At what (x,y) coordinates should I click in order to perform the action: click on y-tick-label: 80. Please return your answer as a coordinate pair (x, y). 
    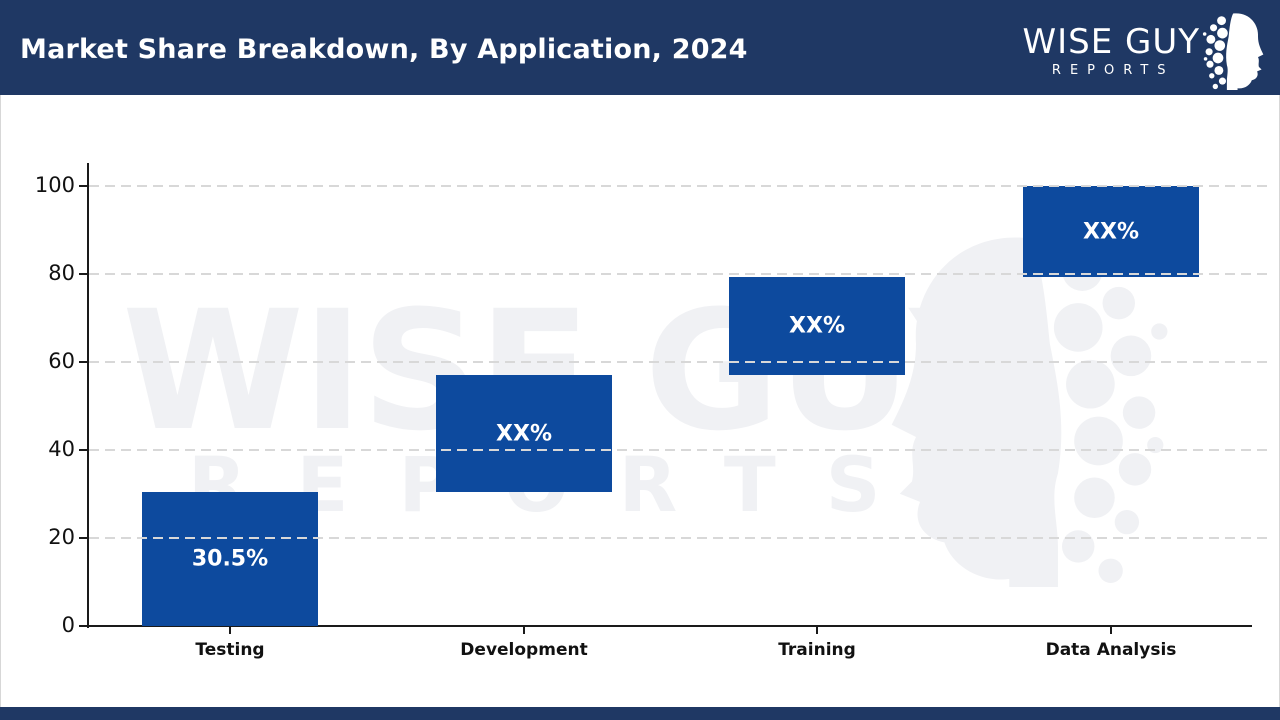
    Looking at the image, I should click on (61, 273).